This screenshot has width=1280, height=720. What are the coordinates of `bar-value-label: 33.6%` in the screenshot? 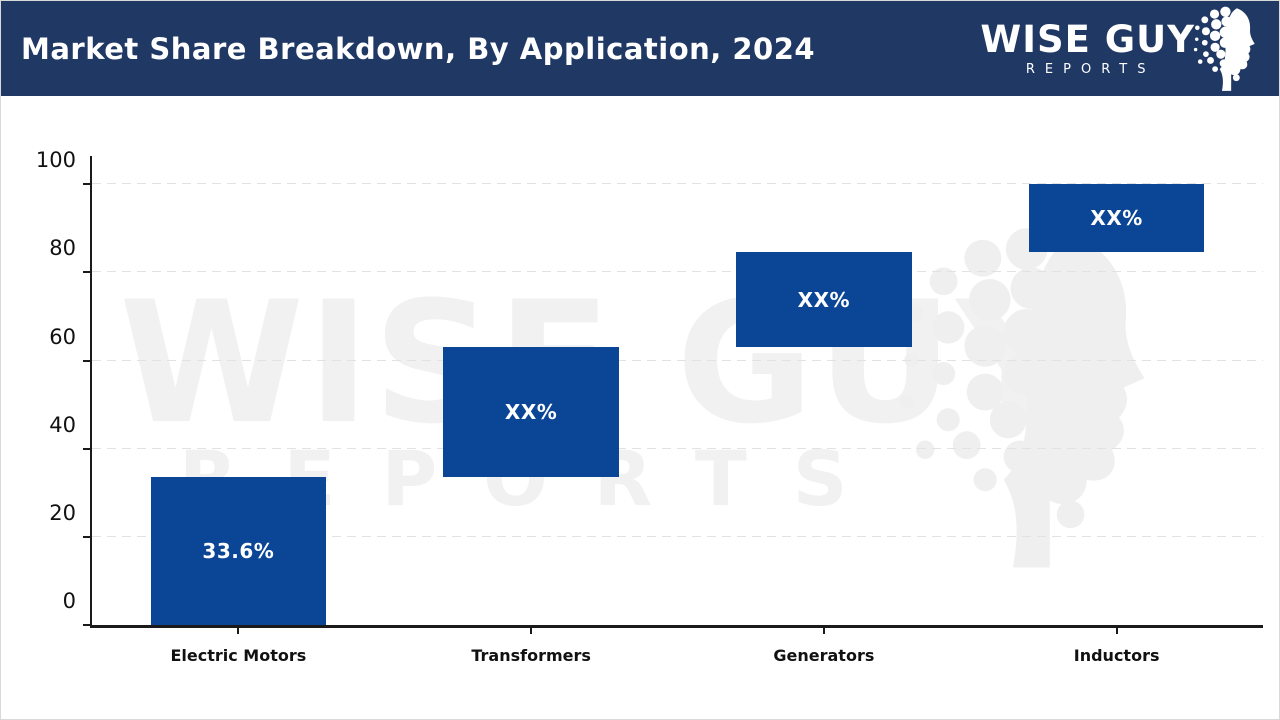 It's located at (238, 550).